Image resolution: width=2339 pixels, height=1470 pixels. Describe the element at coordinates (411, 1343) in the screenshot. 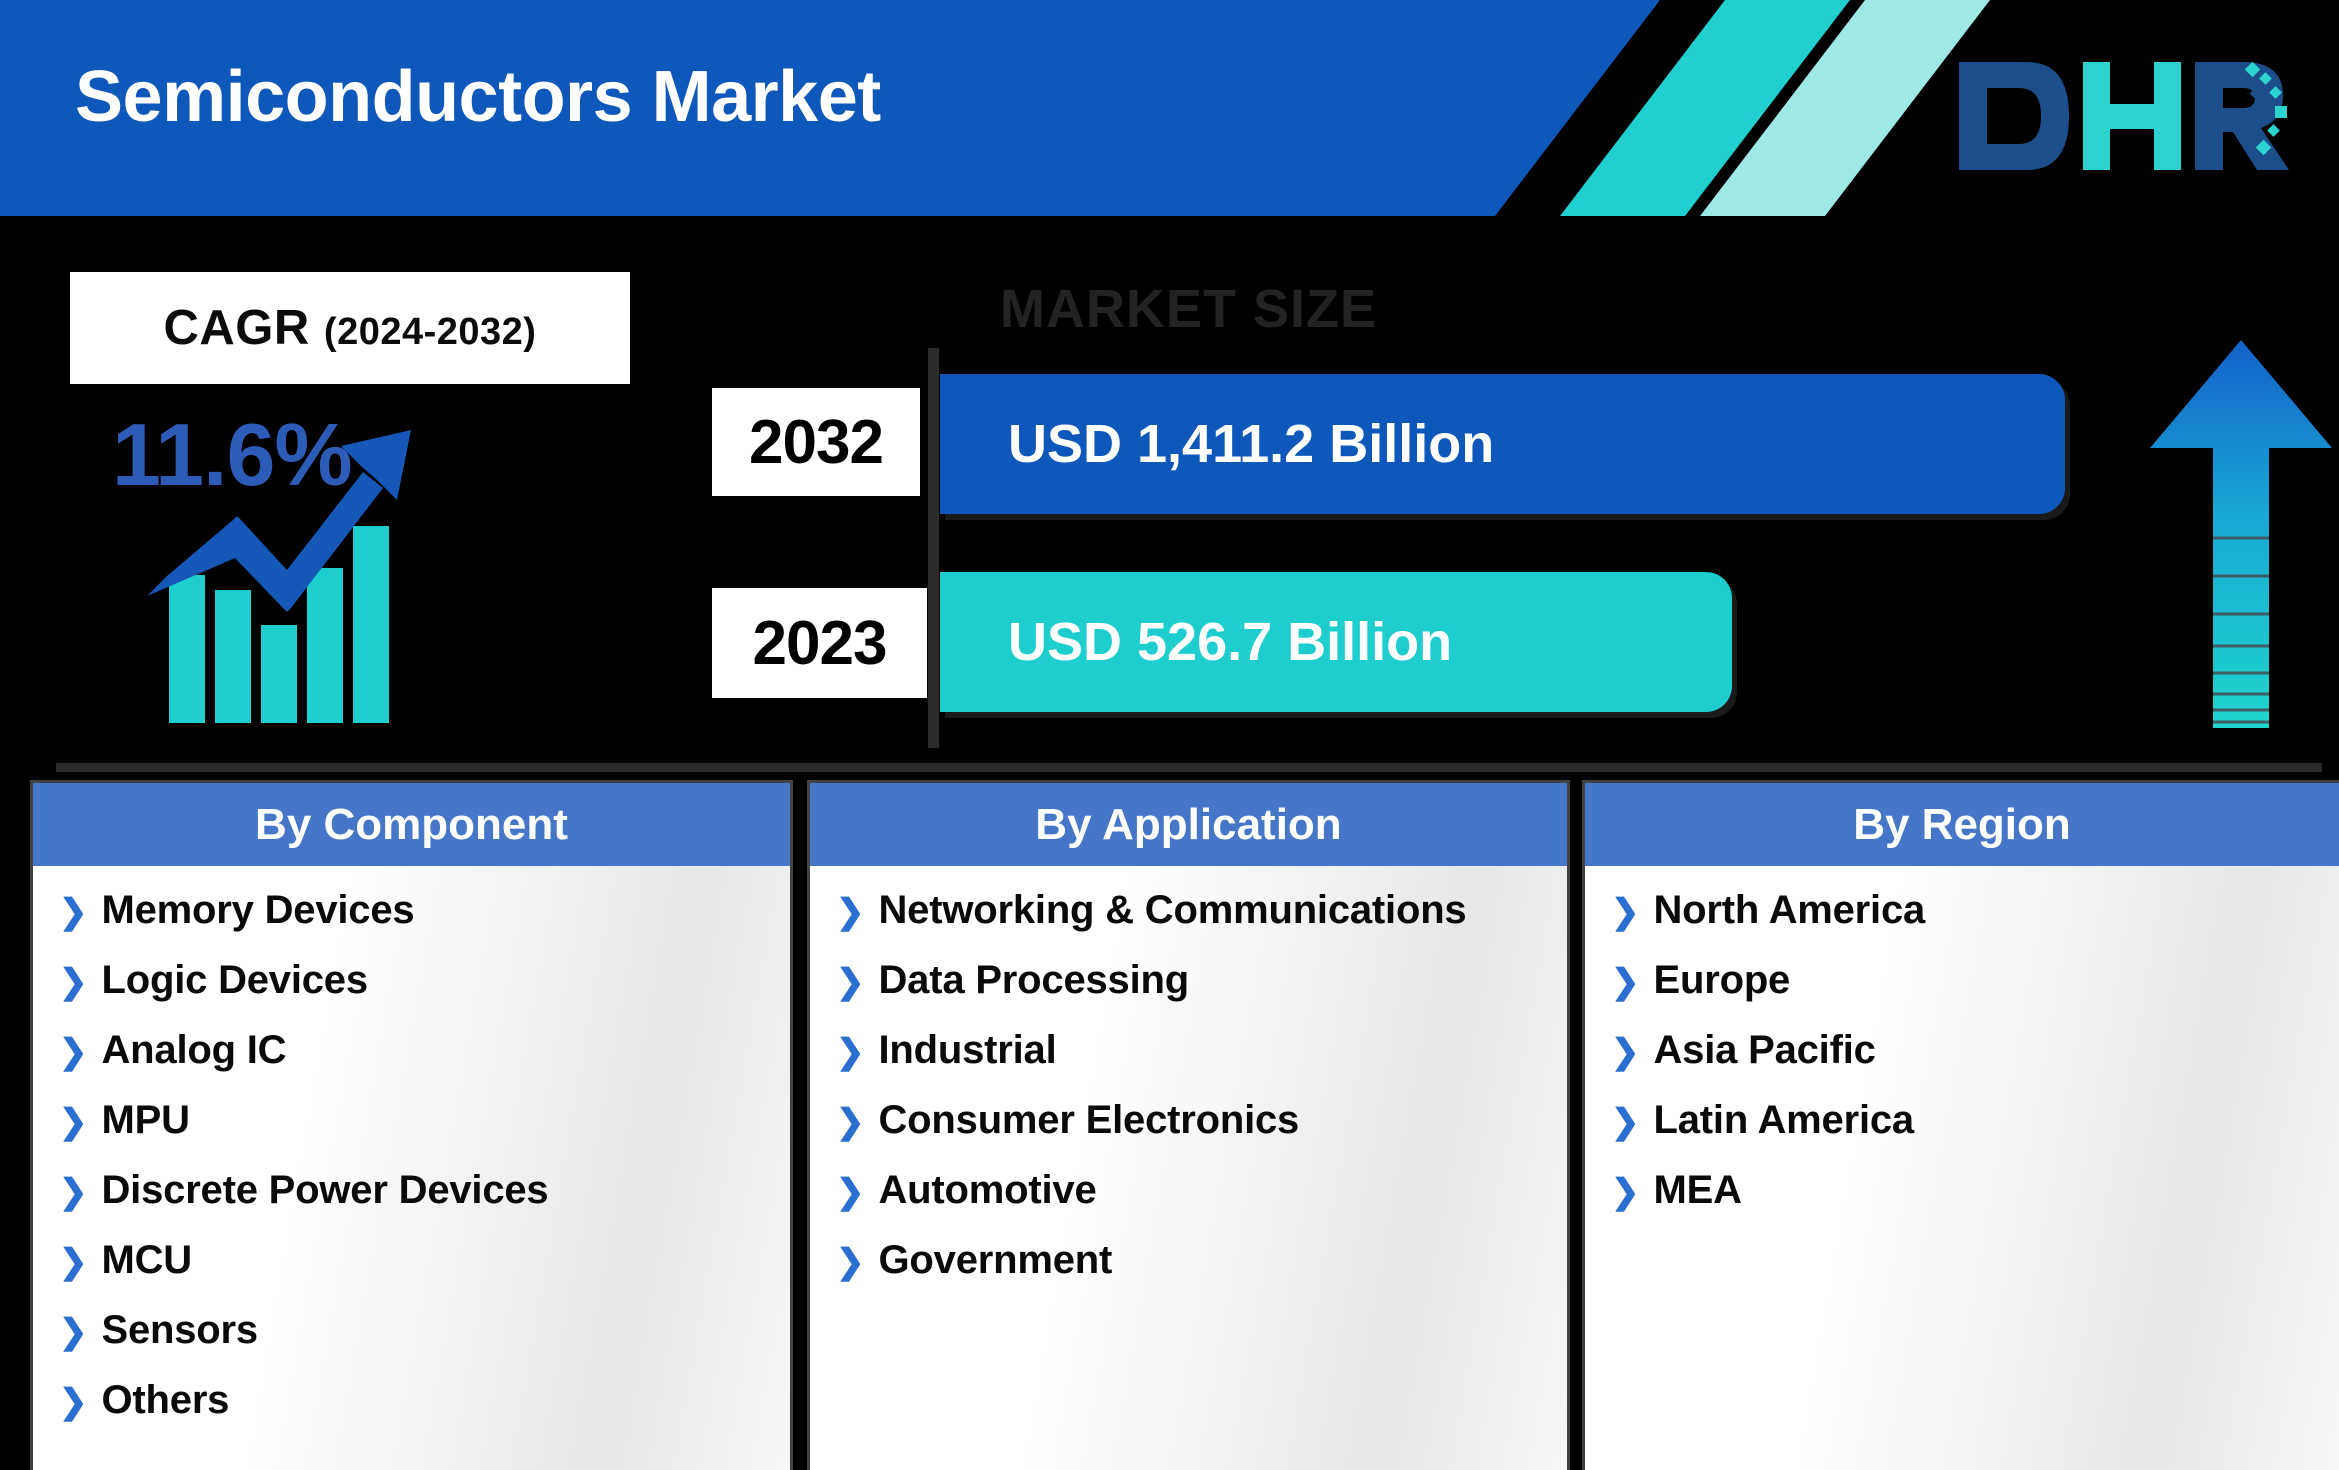

I see `list-item: ❯ Sensors` at that location.